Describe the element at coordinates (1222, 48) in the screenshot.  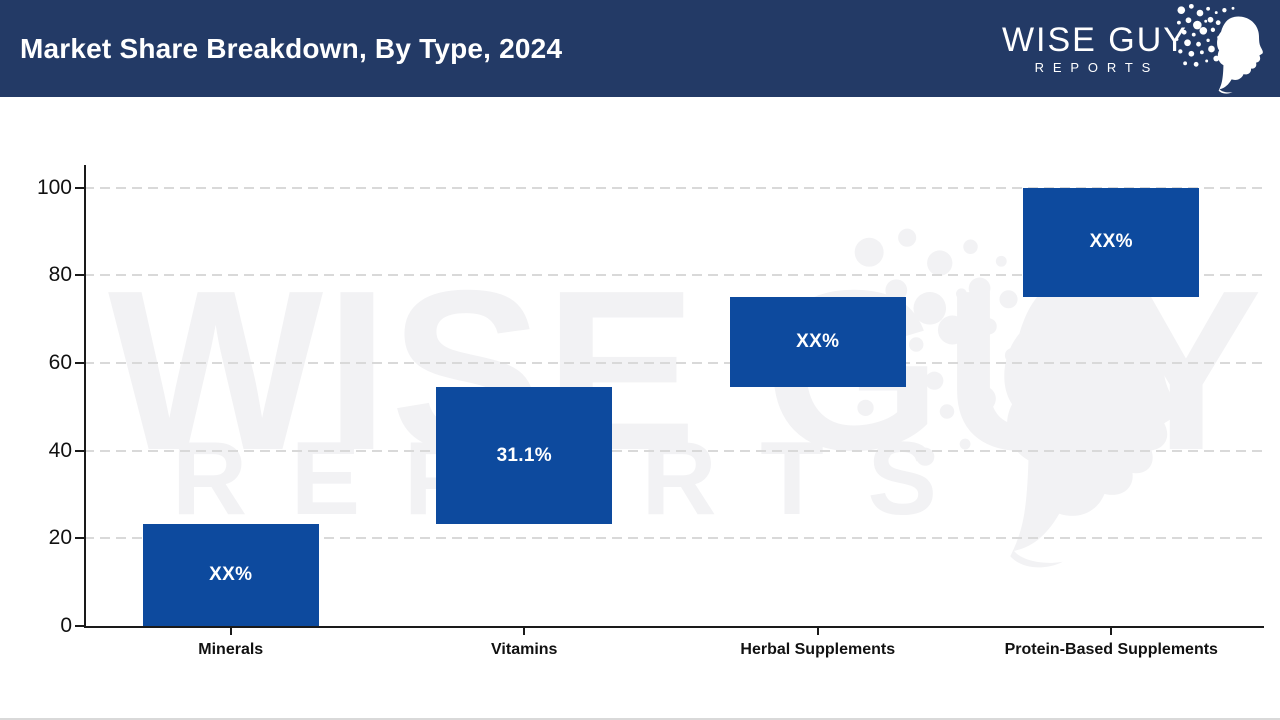
I see `wiseguy-head-icon` at that location.